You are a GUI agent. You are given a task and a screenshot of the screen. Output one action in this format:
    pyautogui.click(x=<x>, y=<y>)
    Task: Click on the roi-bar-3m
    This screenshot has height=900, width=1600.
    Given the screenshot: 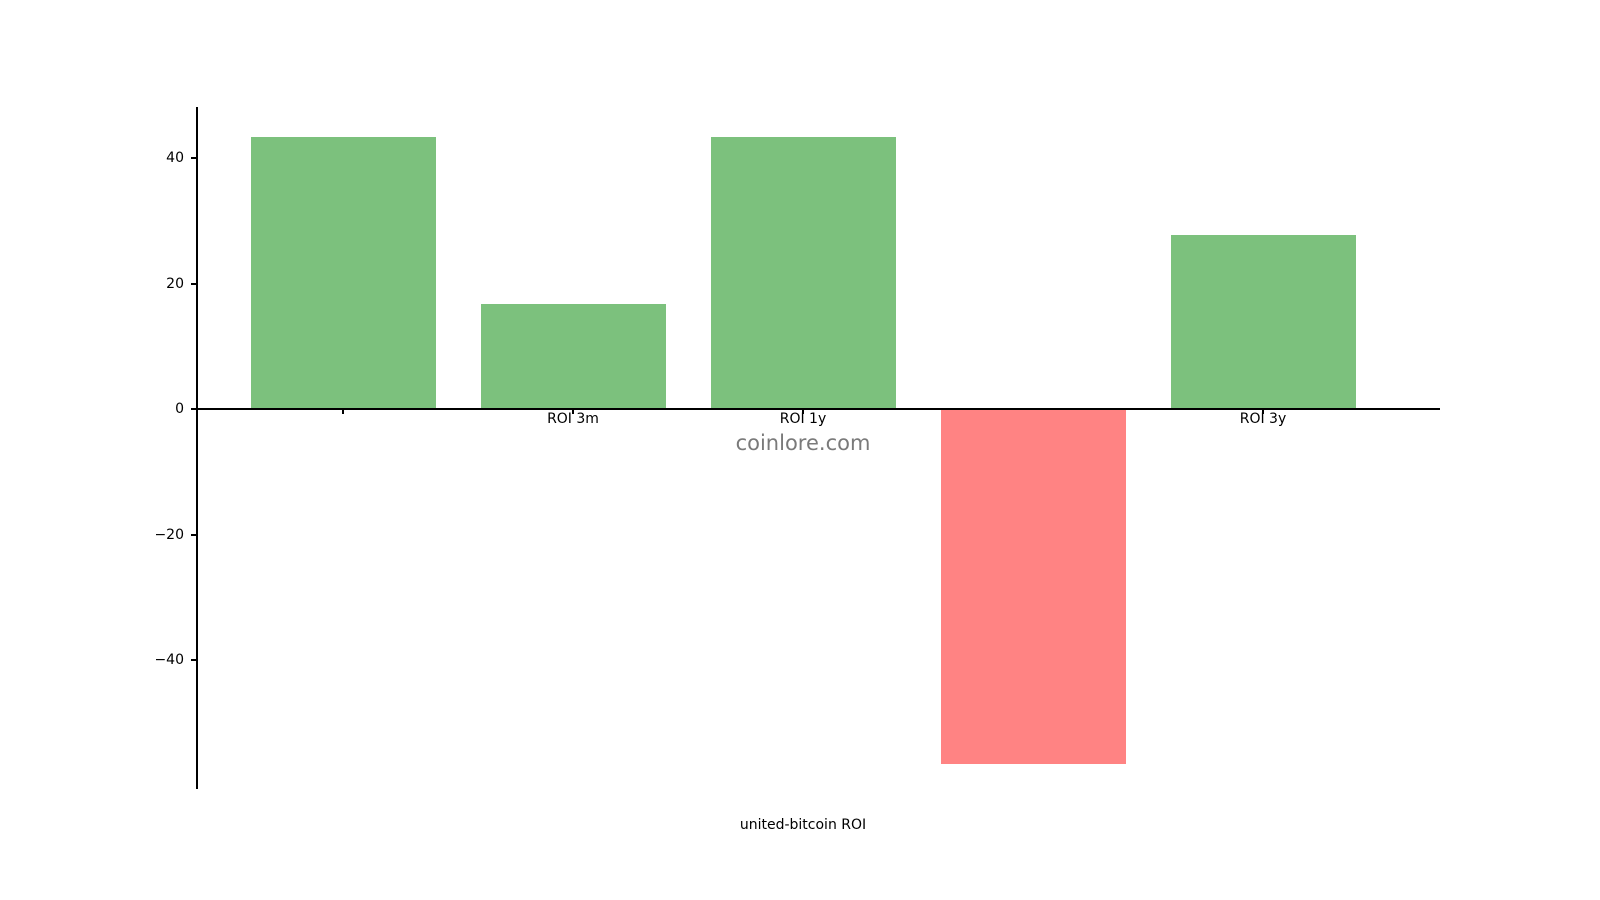 What is the action you would take?
    pyautogui.click(x=573, y=356)
    